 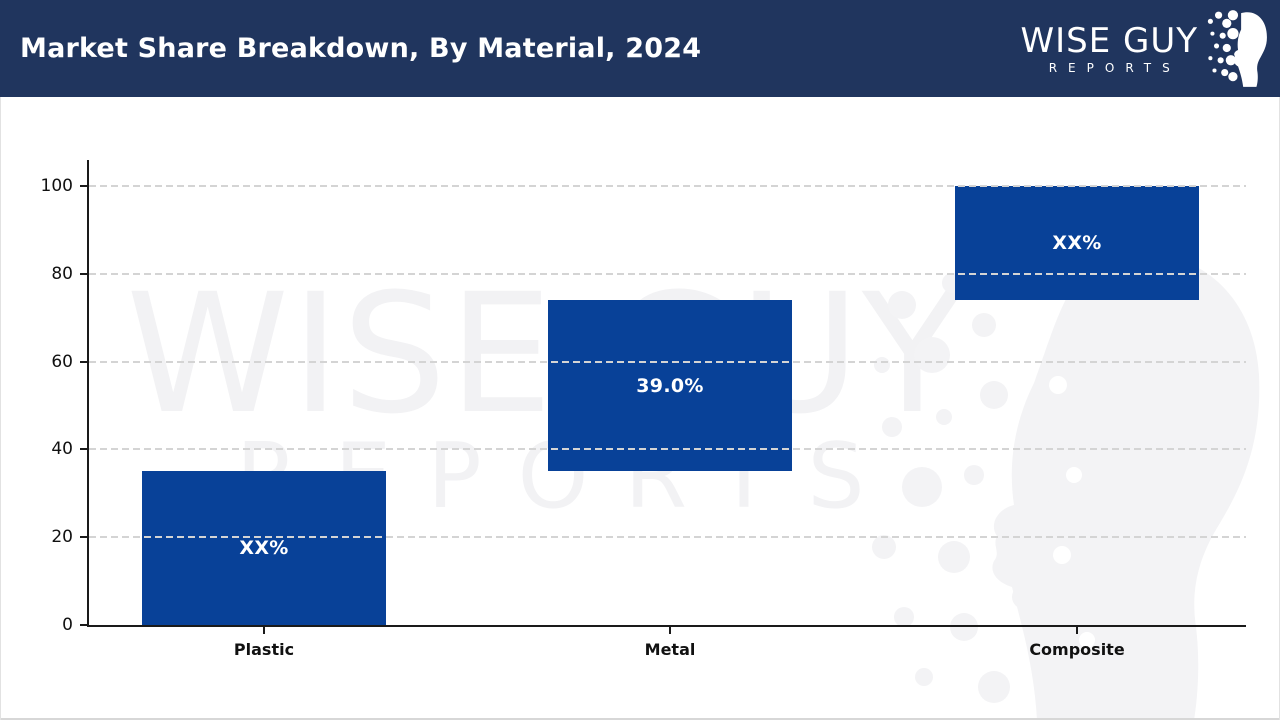 I want to click on logo-wordmark: WISE GUY, so click(x=1109, y=40).